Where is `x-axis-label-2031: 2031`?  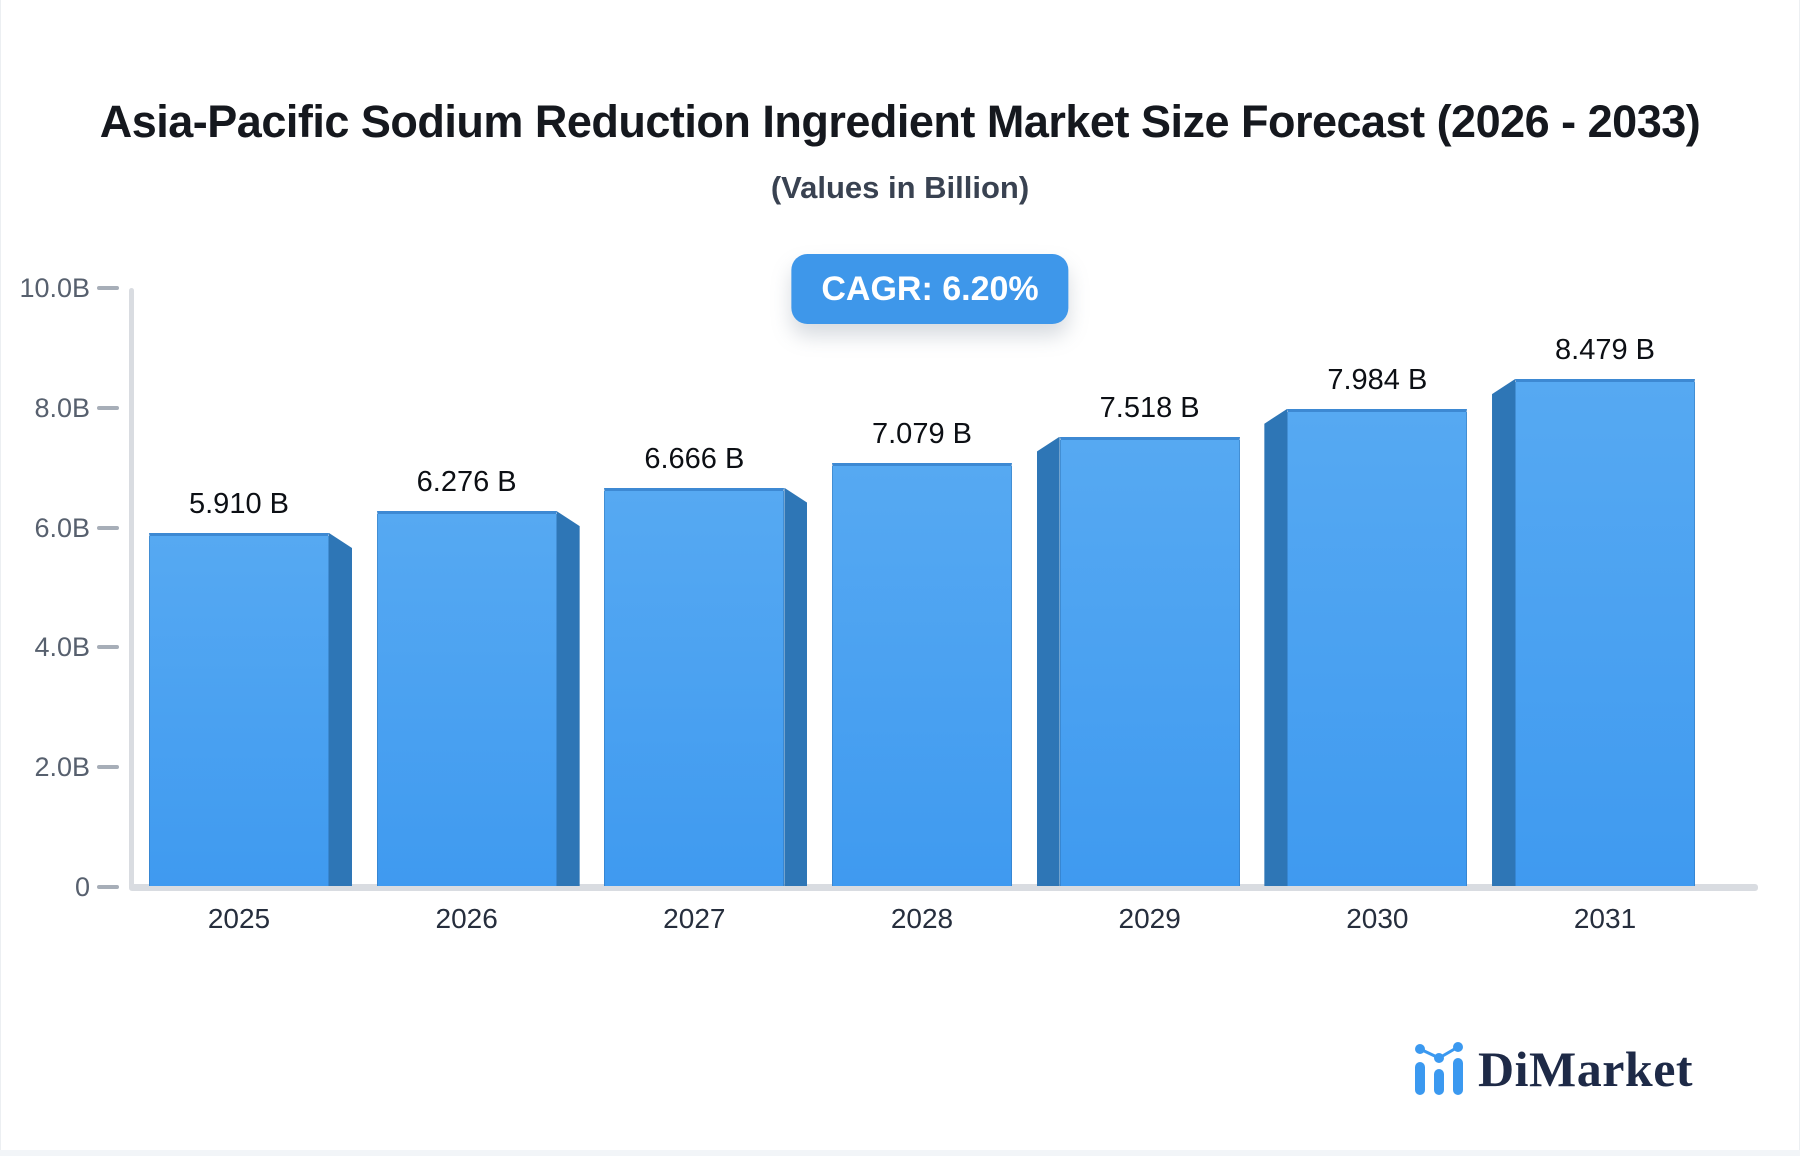
x-axis-label-2031: 2031 is located at coordinates (1605, 918).